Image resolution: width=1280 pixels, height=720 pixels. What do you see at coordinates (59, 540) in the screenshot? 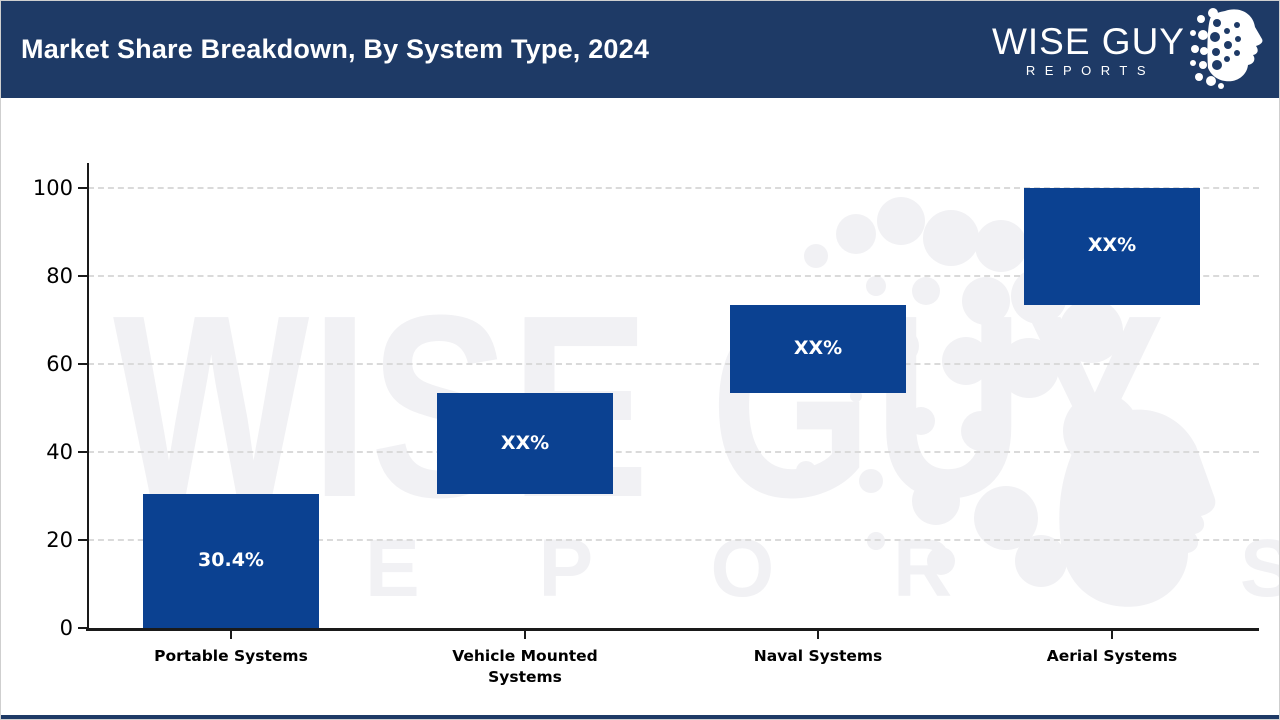
I see `y-tick-label: 20` at bounding box center [59, 540].